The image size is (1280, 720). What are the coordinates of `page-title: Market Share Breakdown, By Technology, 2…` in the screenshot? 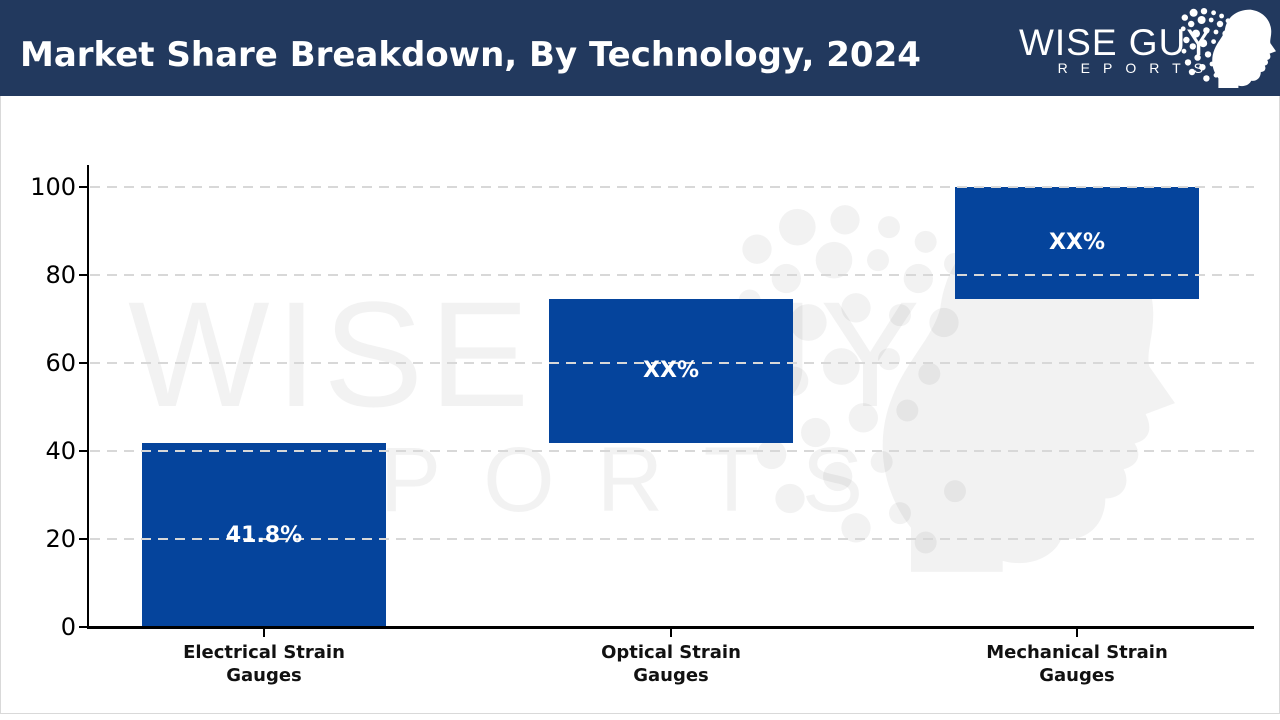 It's located at (470, 55).